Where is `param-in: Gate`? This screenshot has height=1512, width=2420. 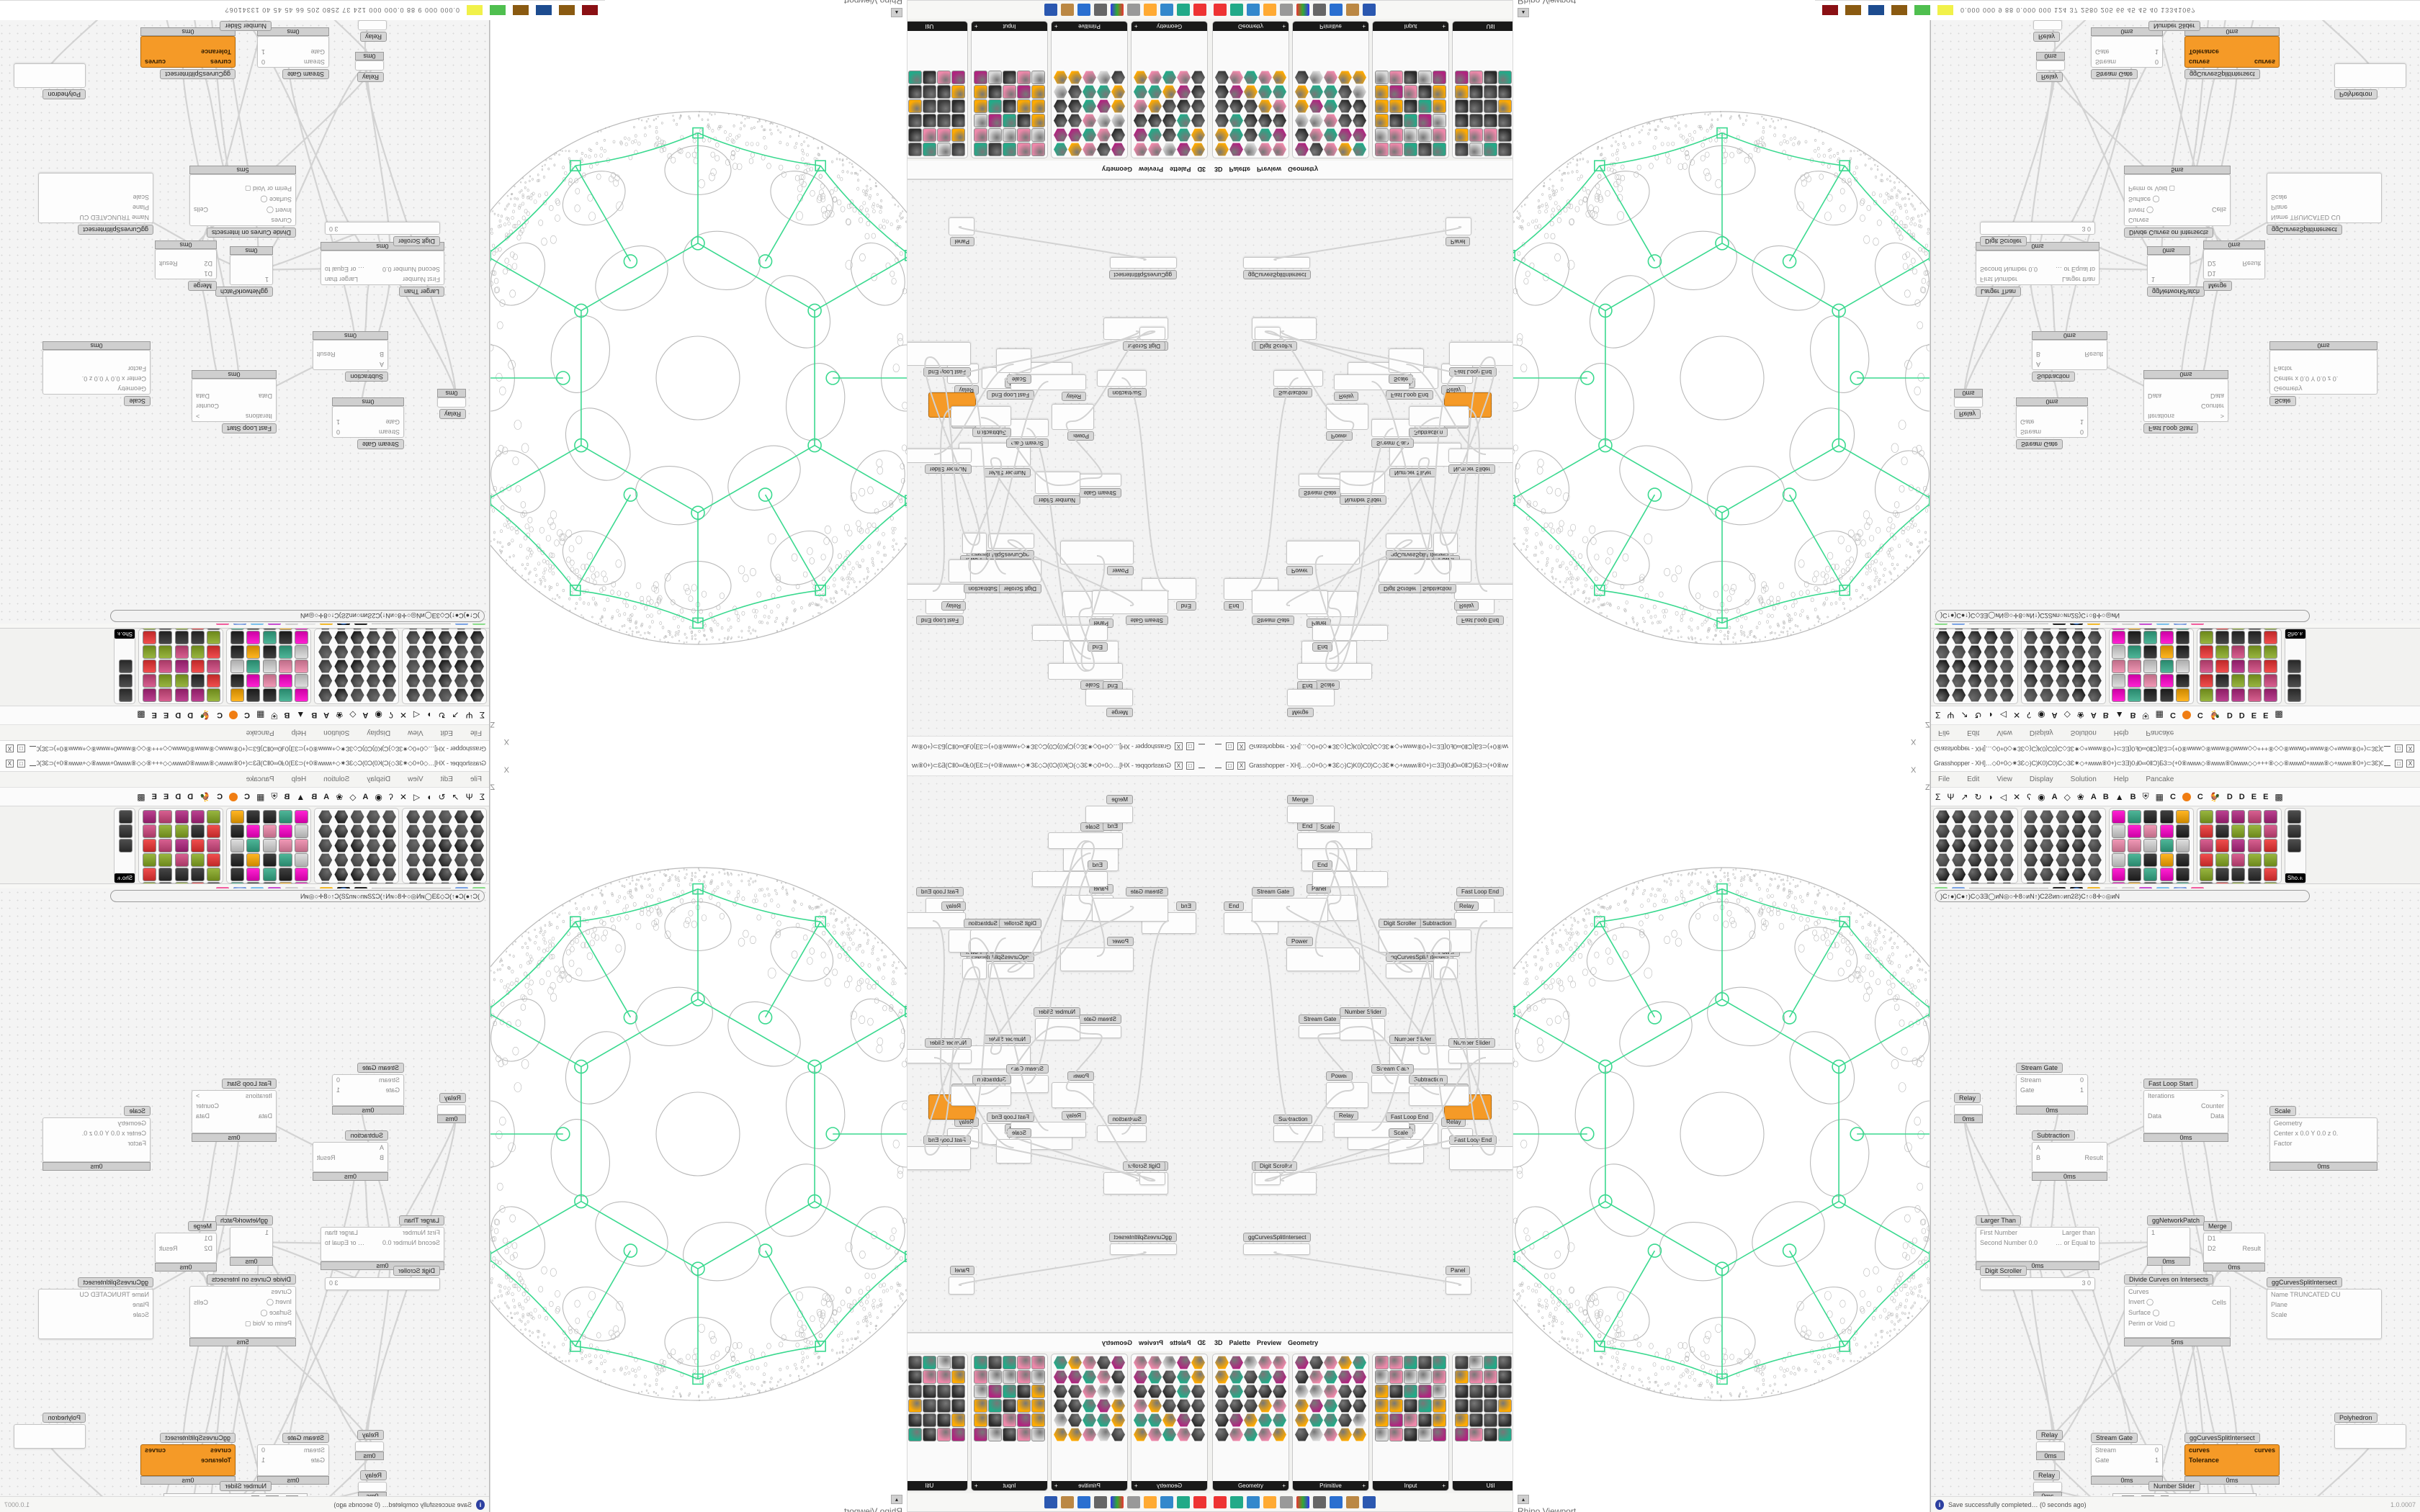 param-in: Gate is located at coordinates (2027, 1090).